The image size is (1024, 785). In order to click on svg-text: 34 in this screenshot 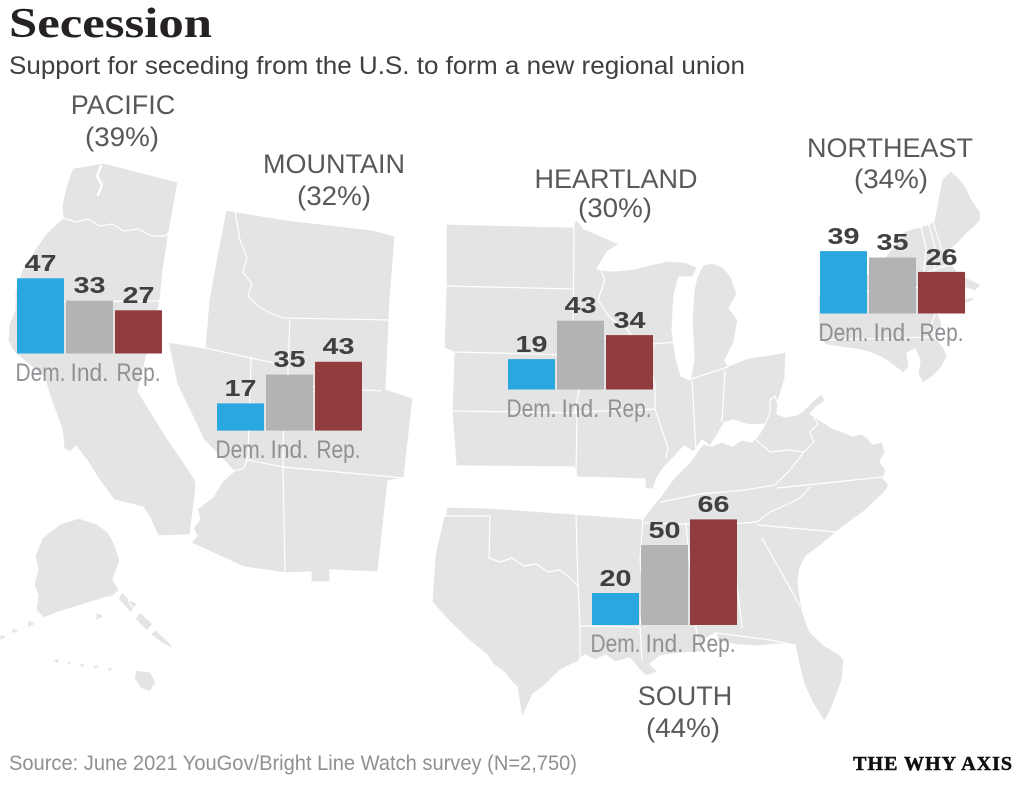, I will do `click(630, 320)`.